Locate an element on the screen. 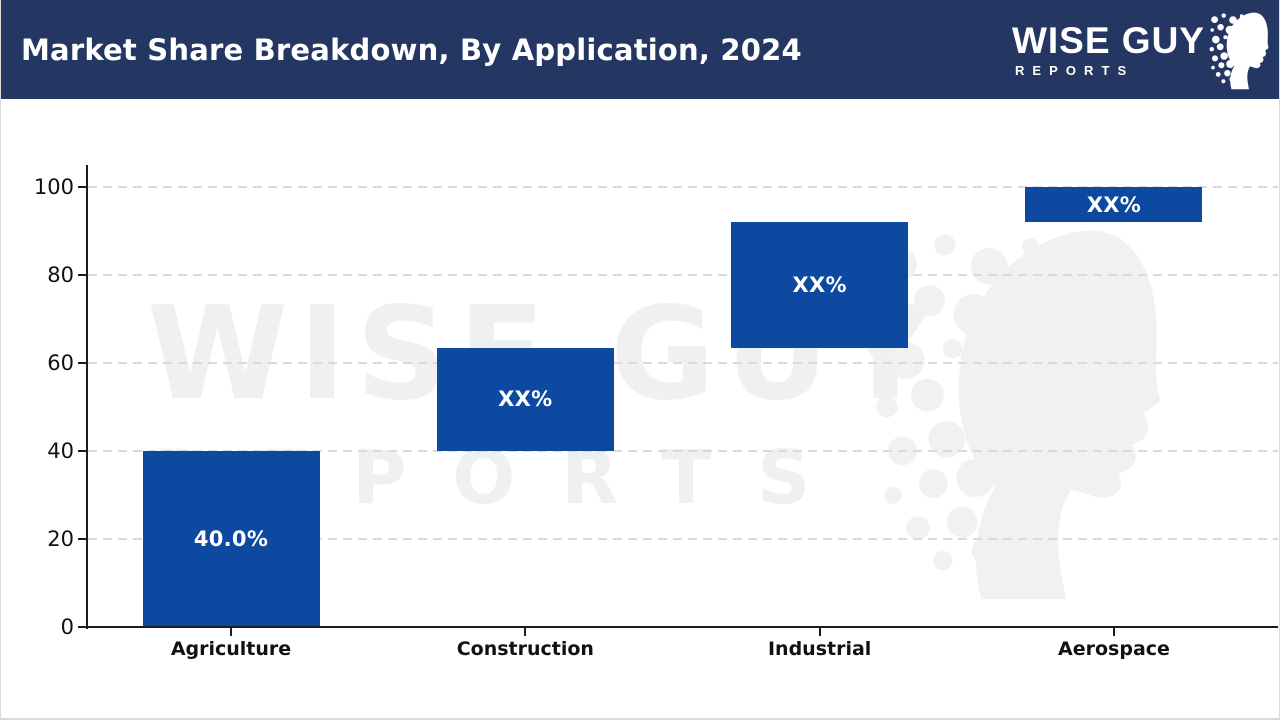  bar-industrial: XX% is located at coordinates (820, 285).